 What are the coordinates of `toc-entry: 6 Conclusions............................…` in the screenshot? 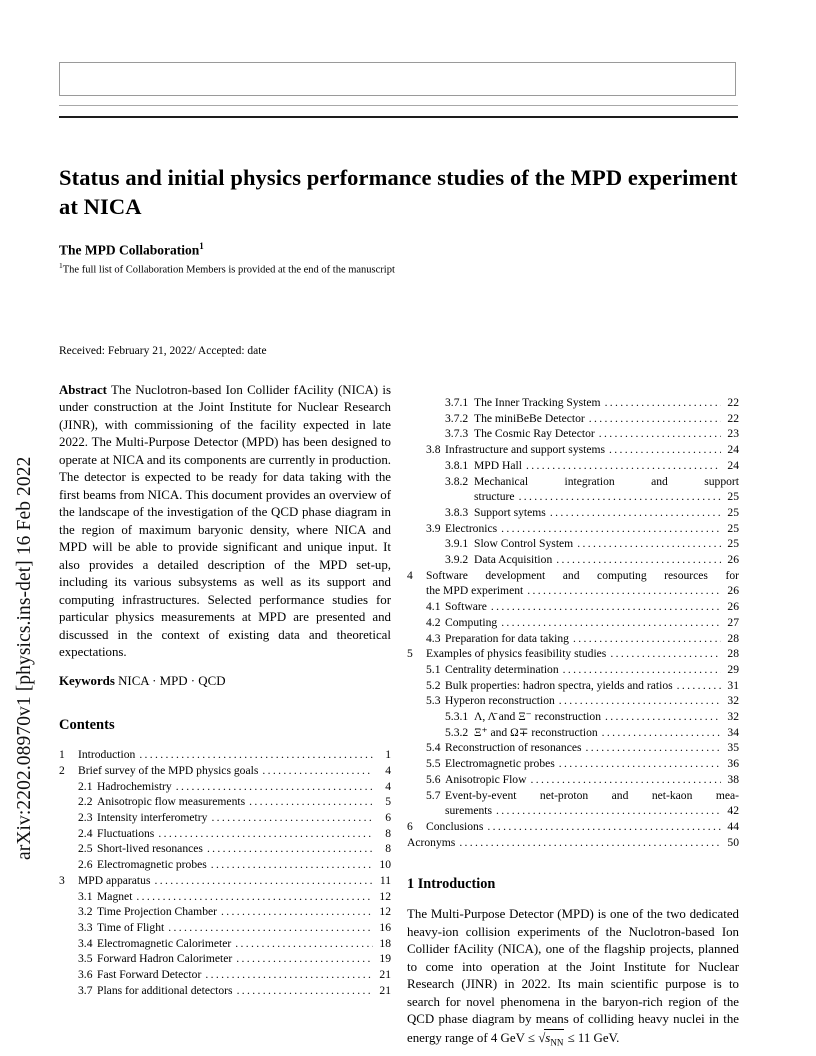 It's located at (573, 827).